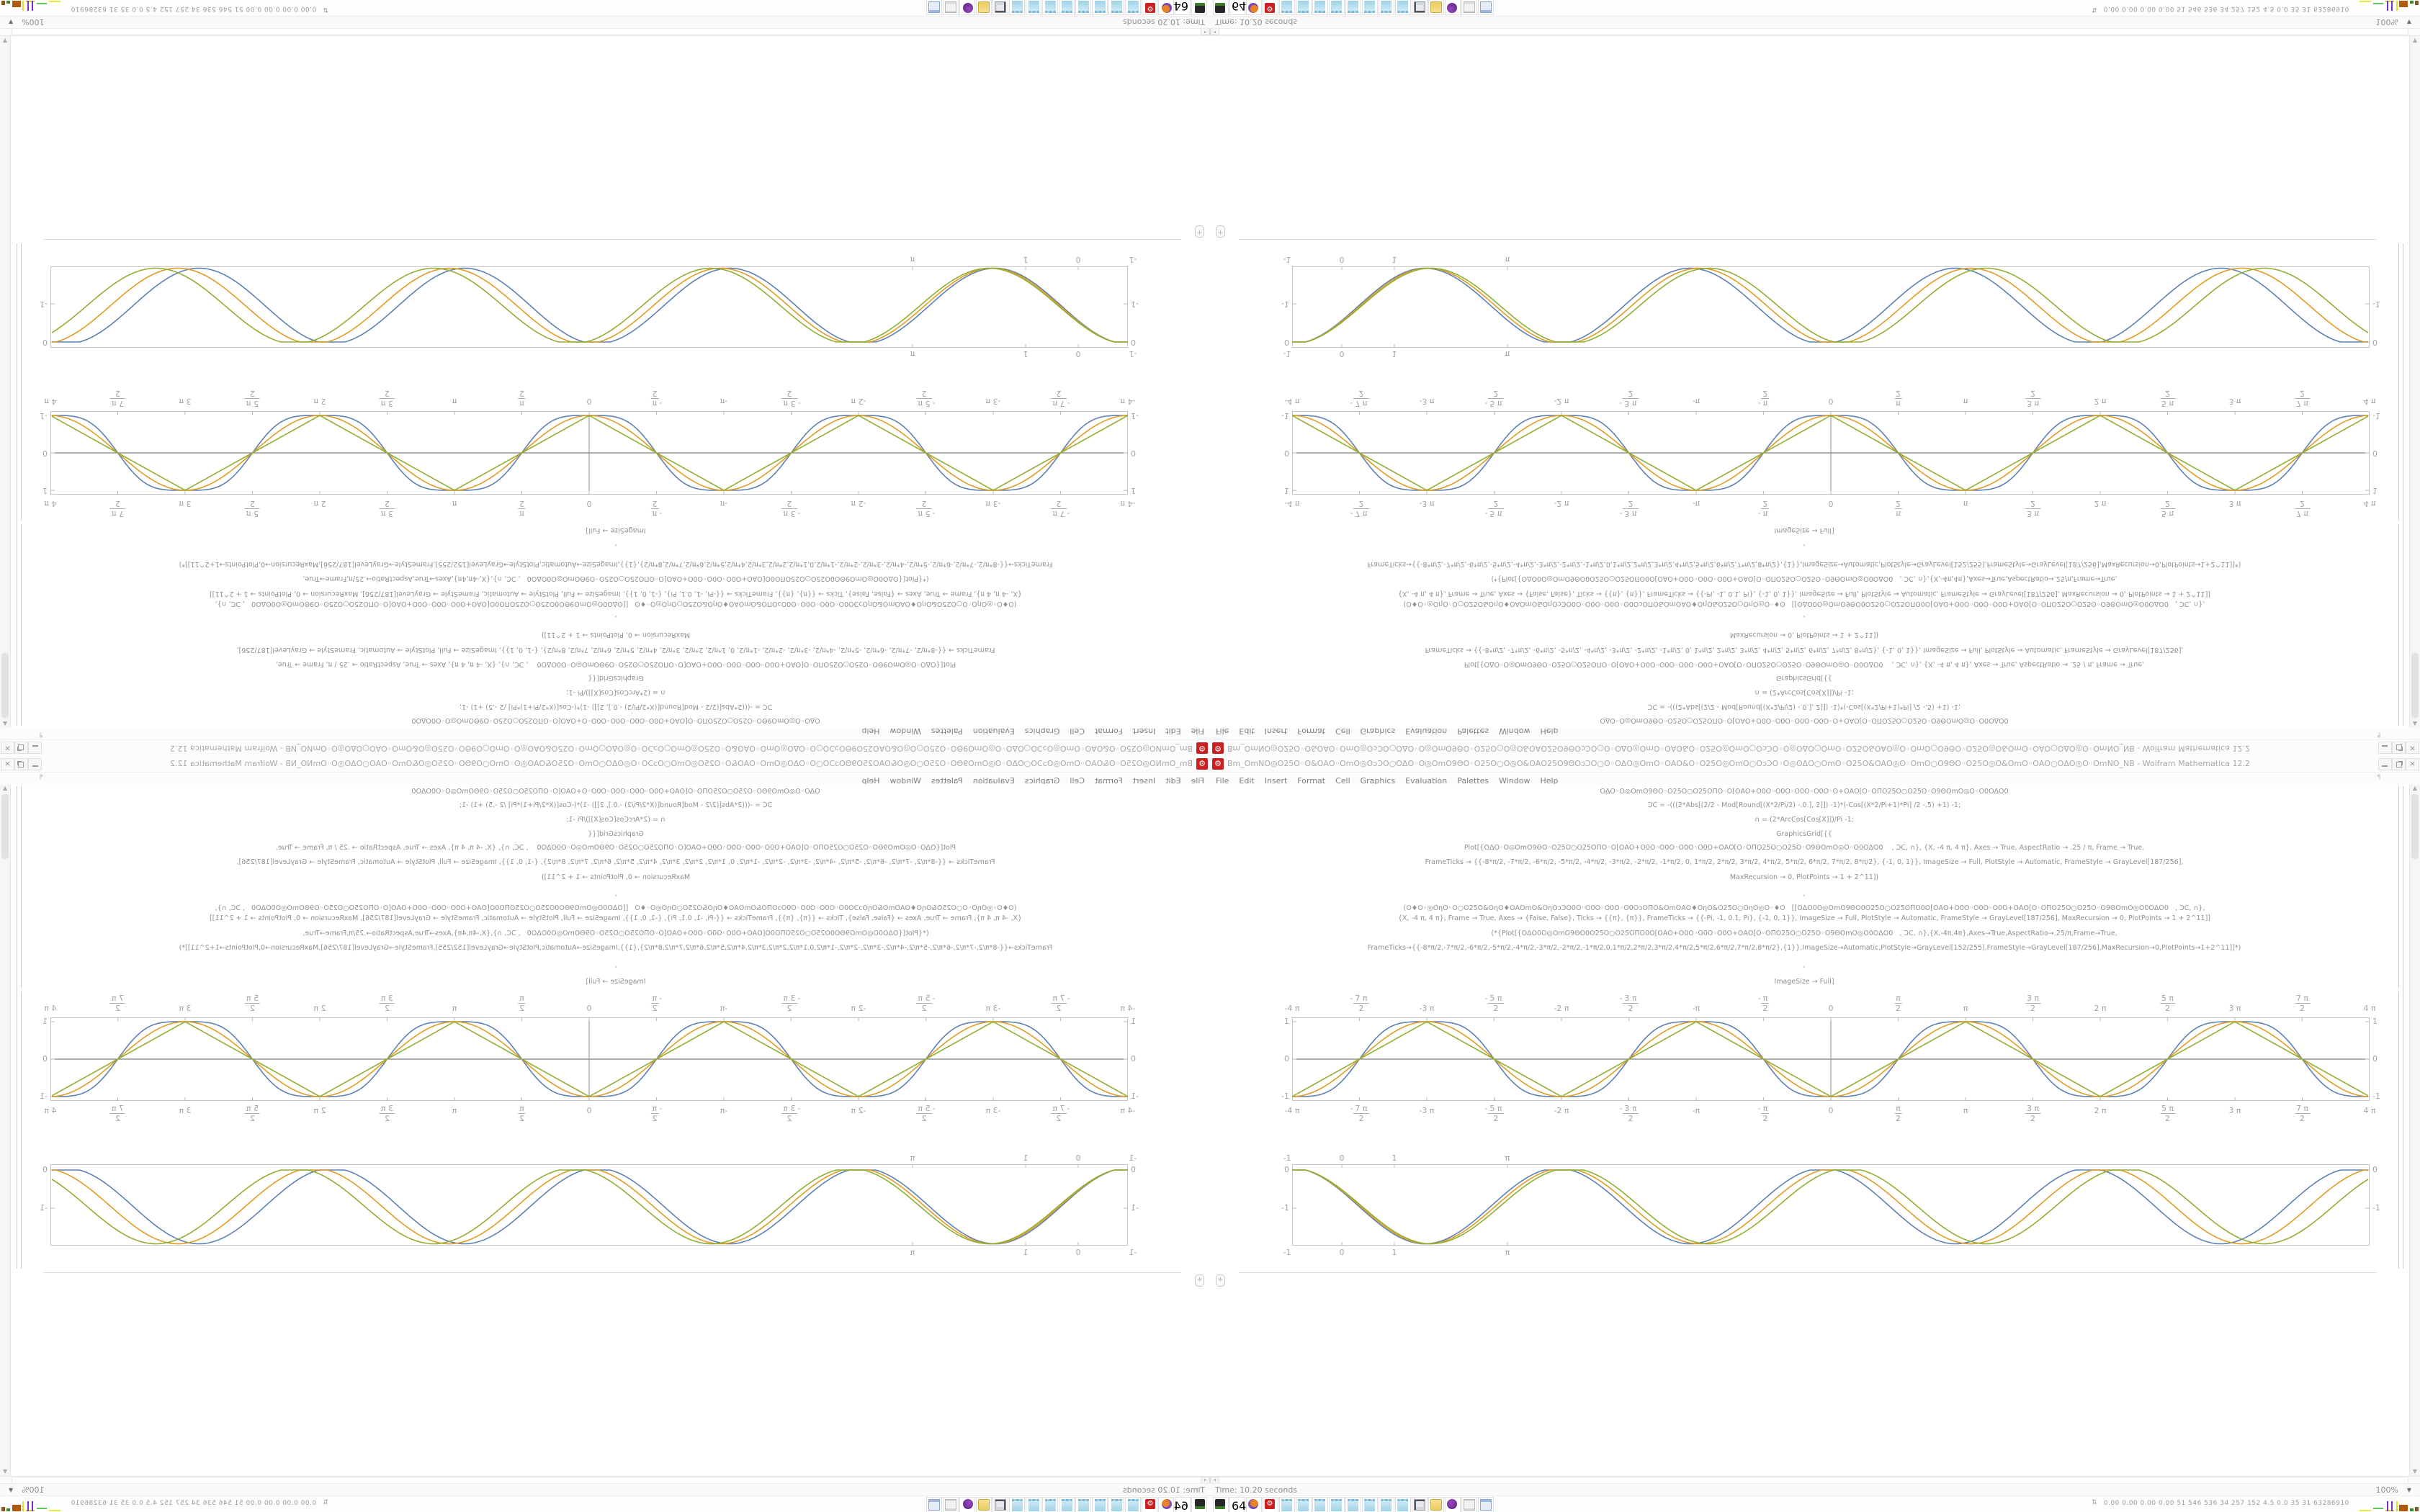 The height and width of the screenshot is (1512, 2420). I want to click on taskbar-button-terminal, so click(1221, 7).